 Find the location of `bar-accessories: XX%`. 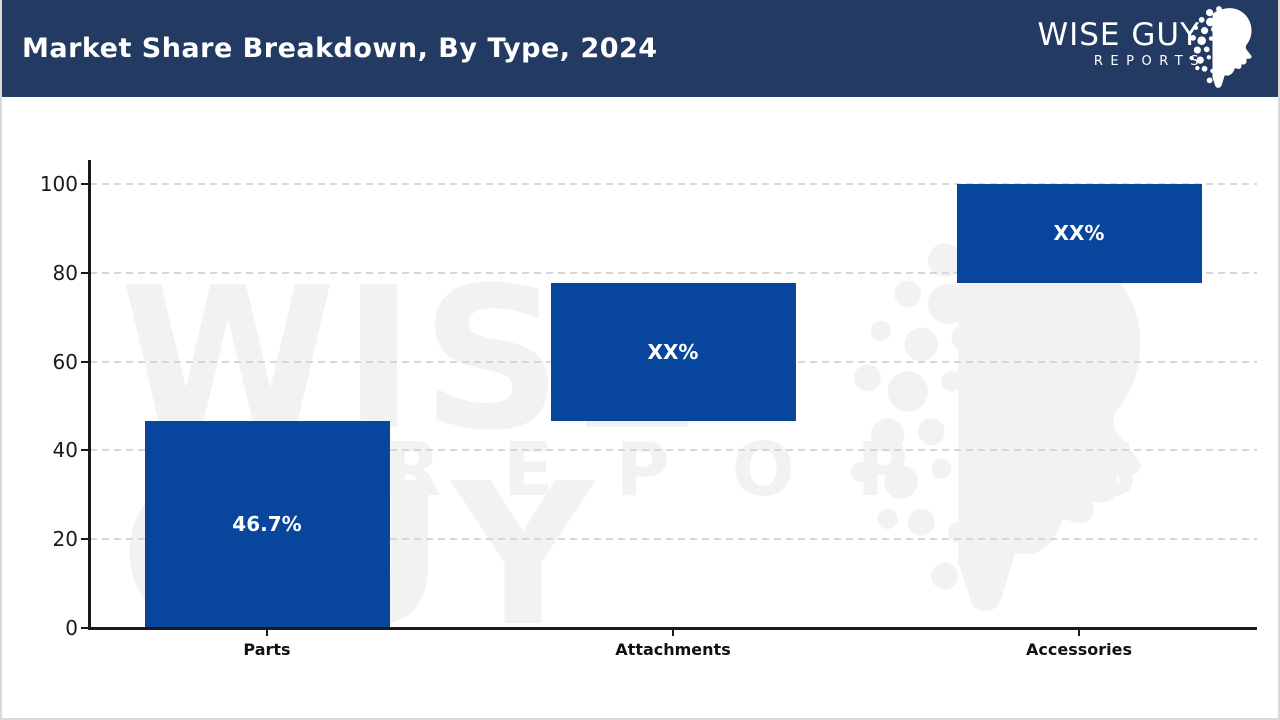

bar-accessories: XX% is located at coordinates (1079, 233).